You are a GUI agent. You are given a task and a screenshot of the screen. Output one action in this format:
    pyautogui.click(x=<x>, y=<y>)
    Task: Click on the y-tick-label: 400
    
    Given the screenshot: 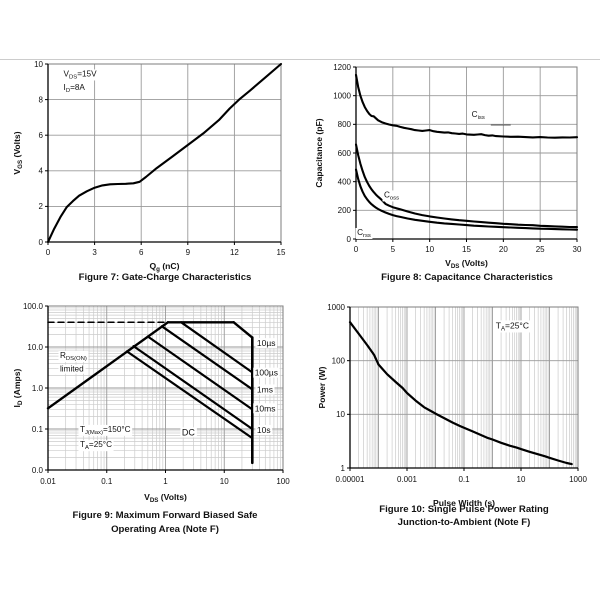 What is the action you would take?
    pyautogui.click(x=345, y=181)
    